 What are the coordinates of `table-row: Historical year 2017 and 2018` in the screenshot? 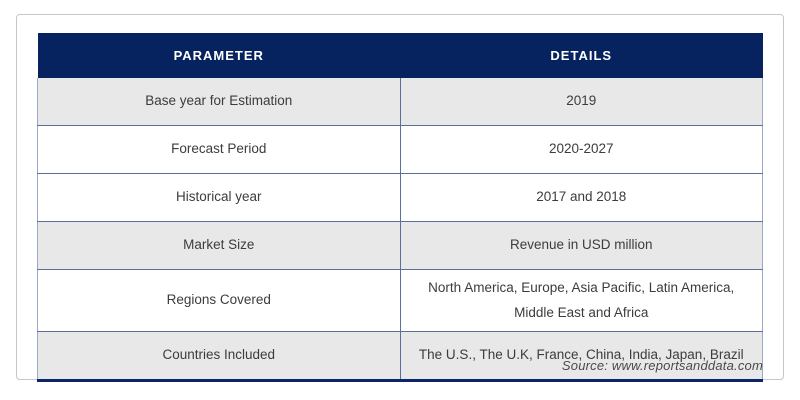 It's located at (400, 197).